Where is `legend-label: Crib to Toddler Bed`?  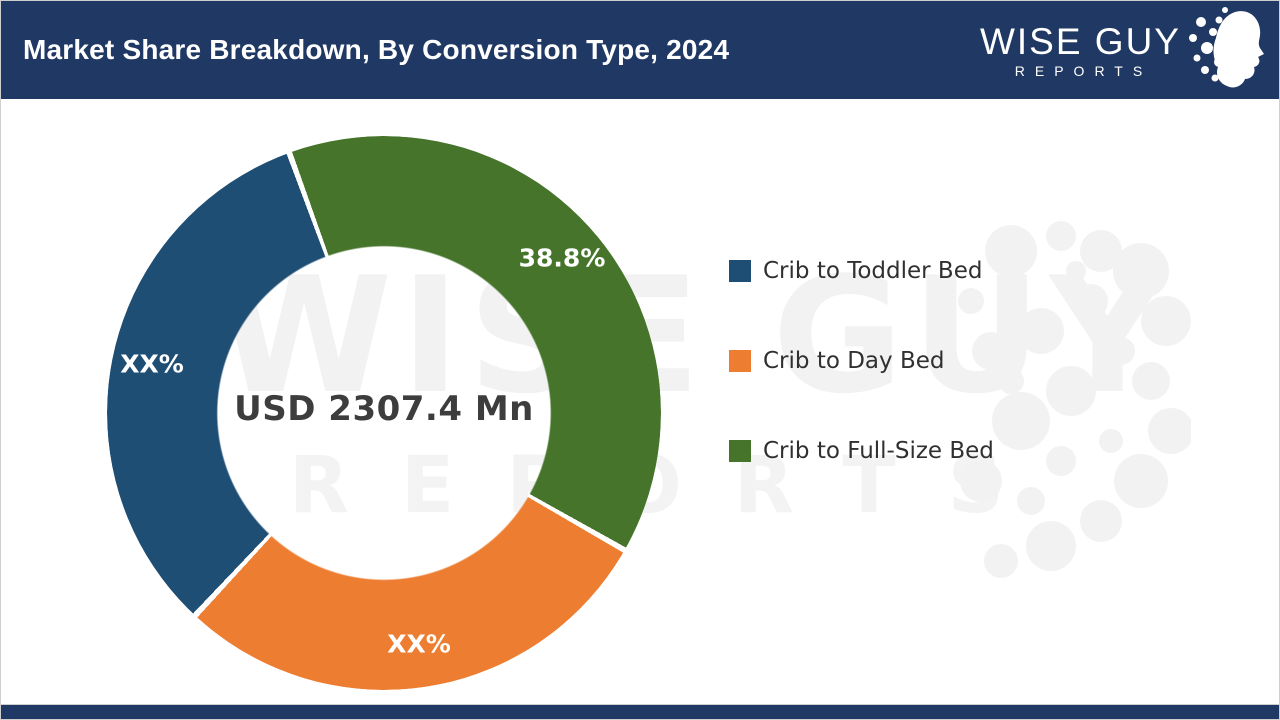
legend-label: Crib to Toddler Bed is located at coordinates (873, 271).